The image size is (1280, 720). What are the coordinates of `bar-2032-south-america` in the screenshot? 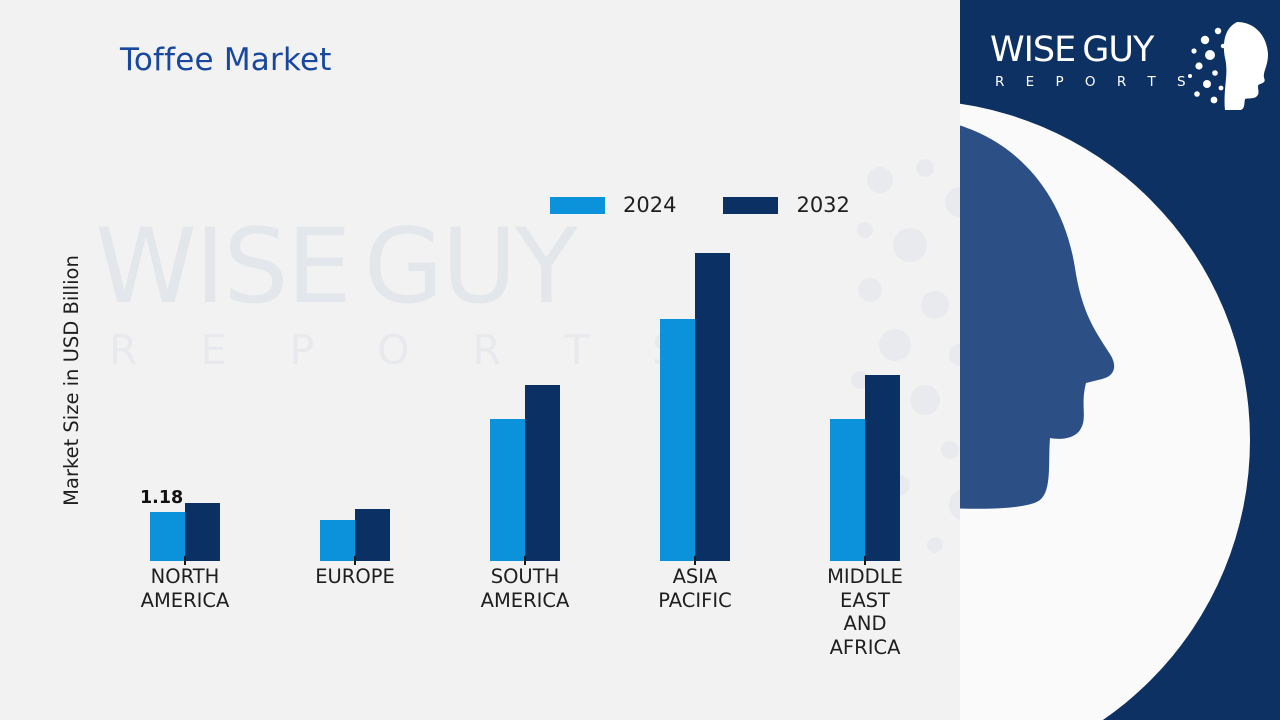 It's located at (542, 472).